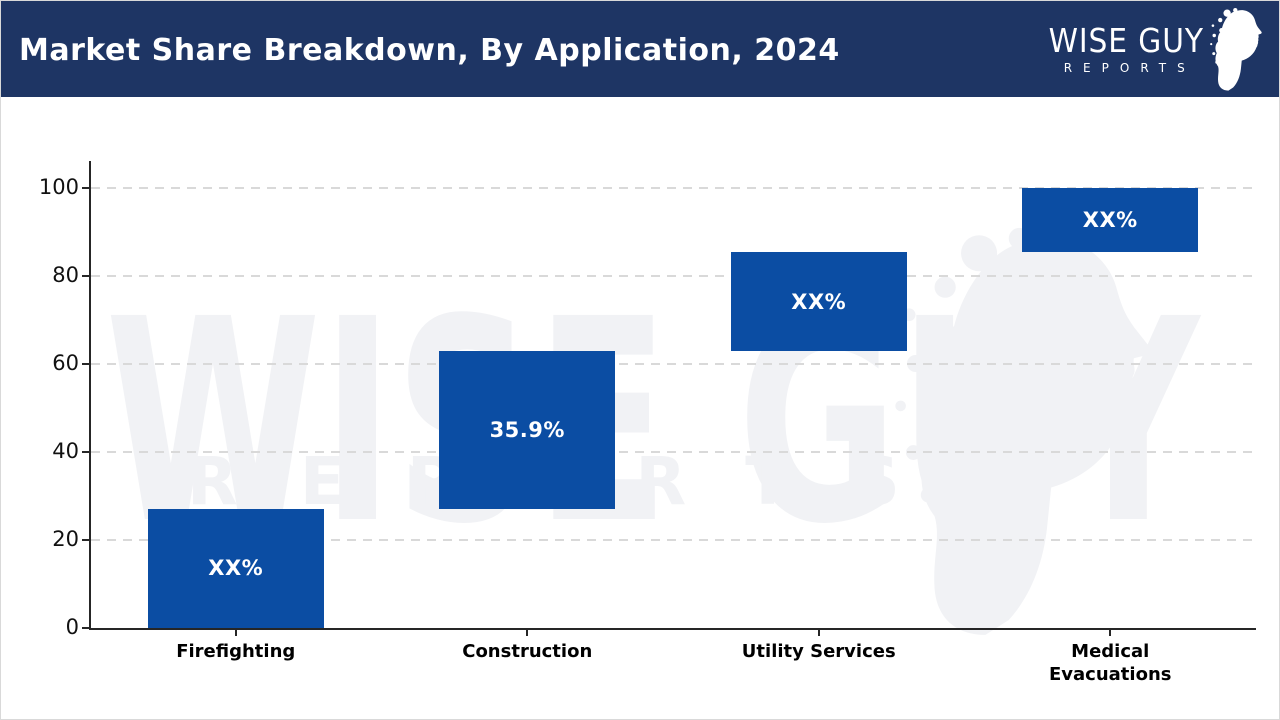 The width and height of the screenshot is (1280, 720). I want to click on x-category-text: Construction, so click(527, 651).